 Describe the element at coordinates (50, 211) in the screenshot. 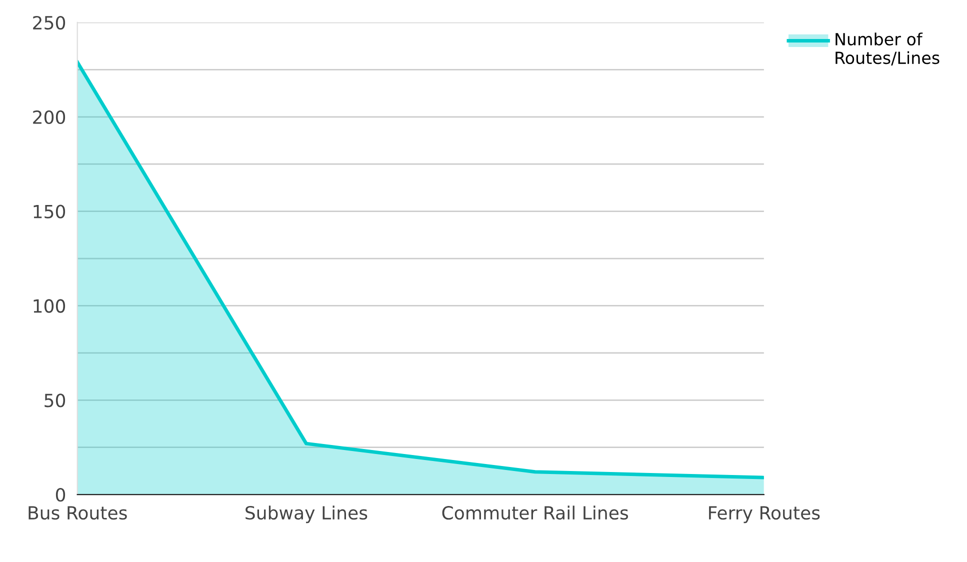

I see `y-tick-label: 150` at that location.